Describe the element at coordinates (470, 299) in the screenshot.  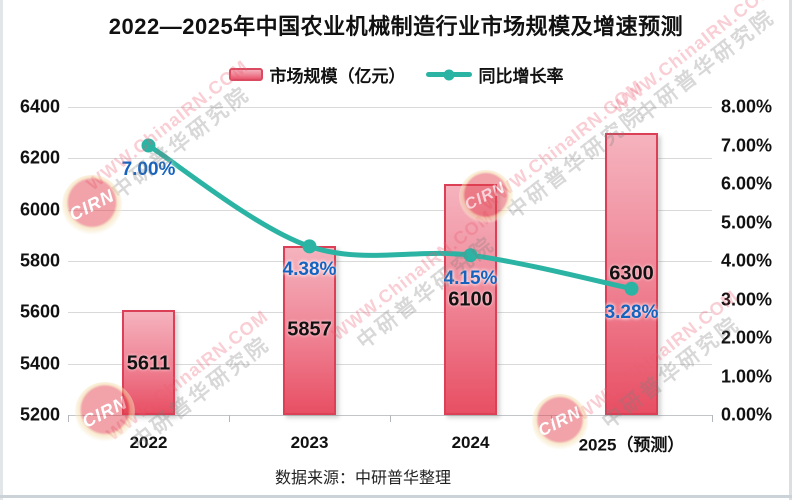
I see `bar-value-label: 6100` at that location.